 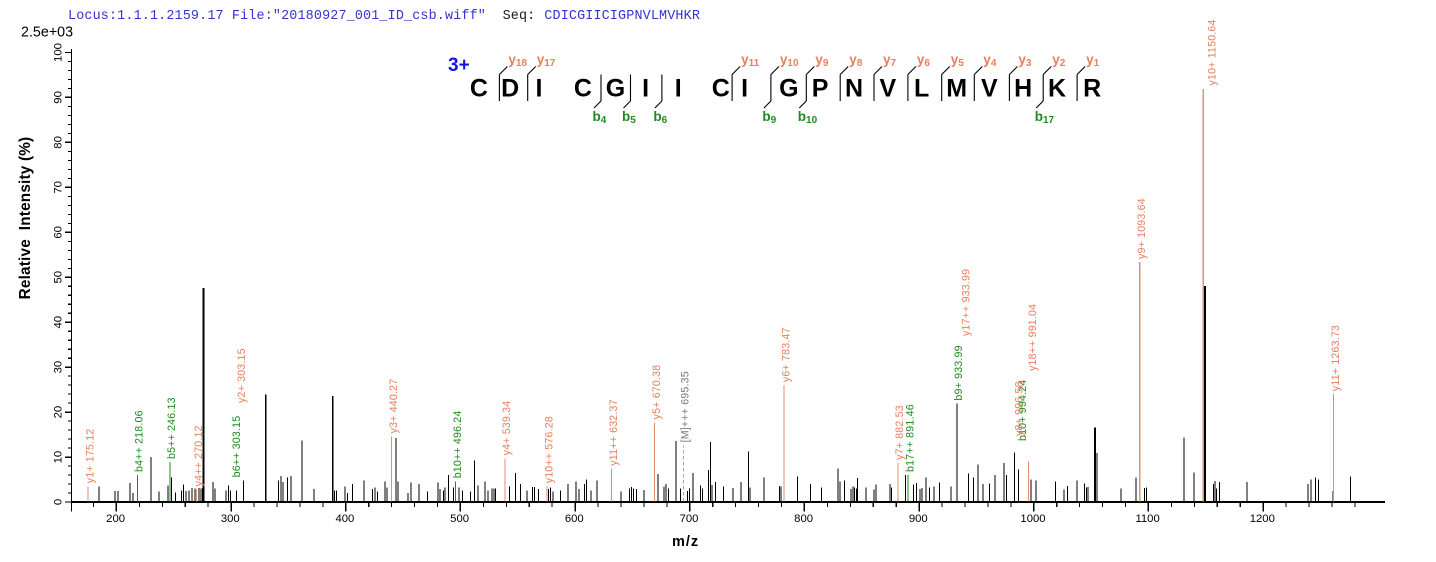 What do you see at coordinates (1019, 408) in the screenshot?
I see `svg-text: y8+ 996.58` at bounding box center [1019, 408].